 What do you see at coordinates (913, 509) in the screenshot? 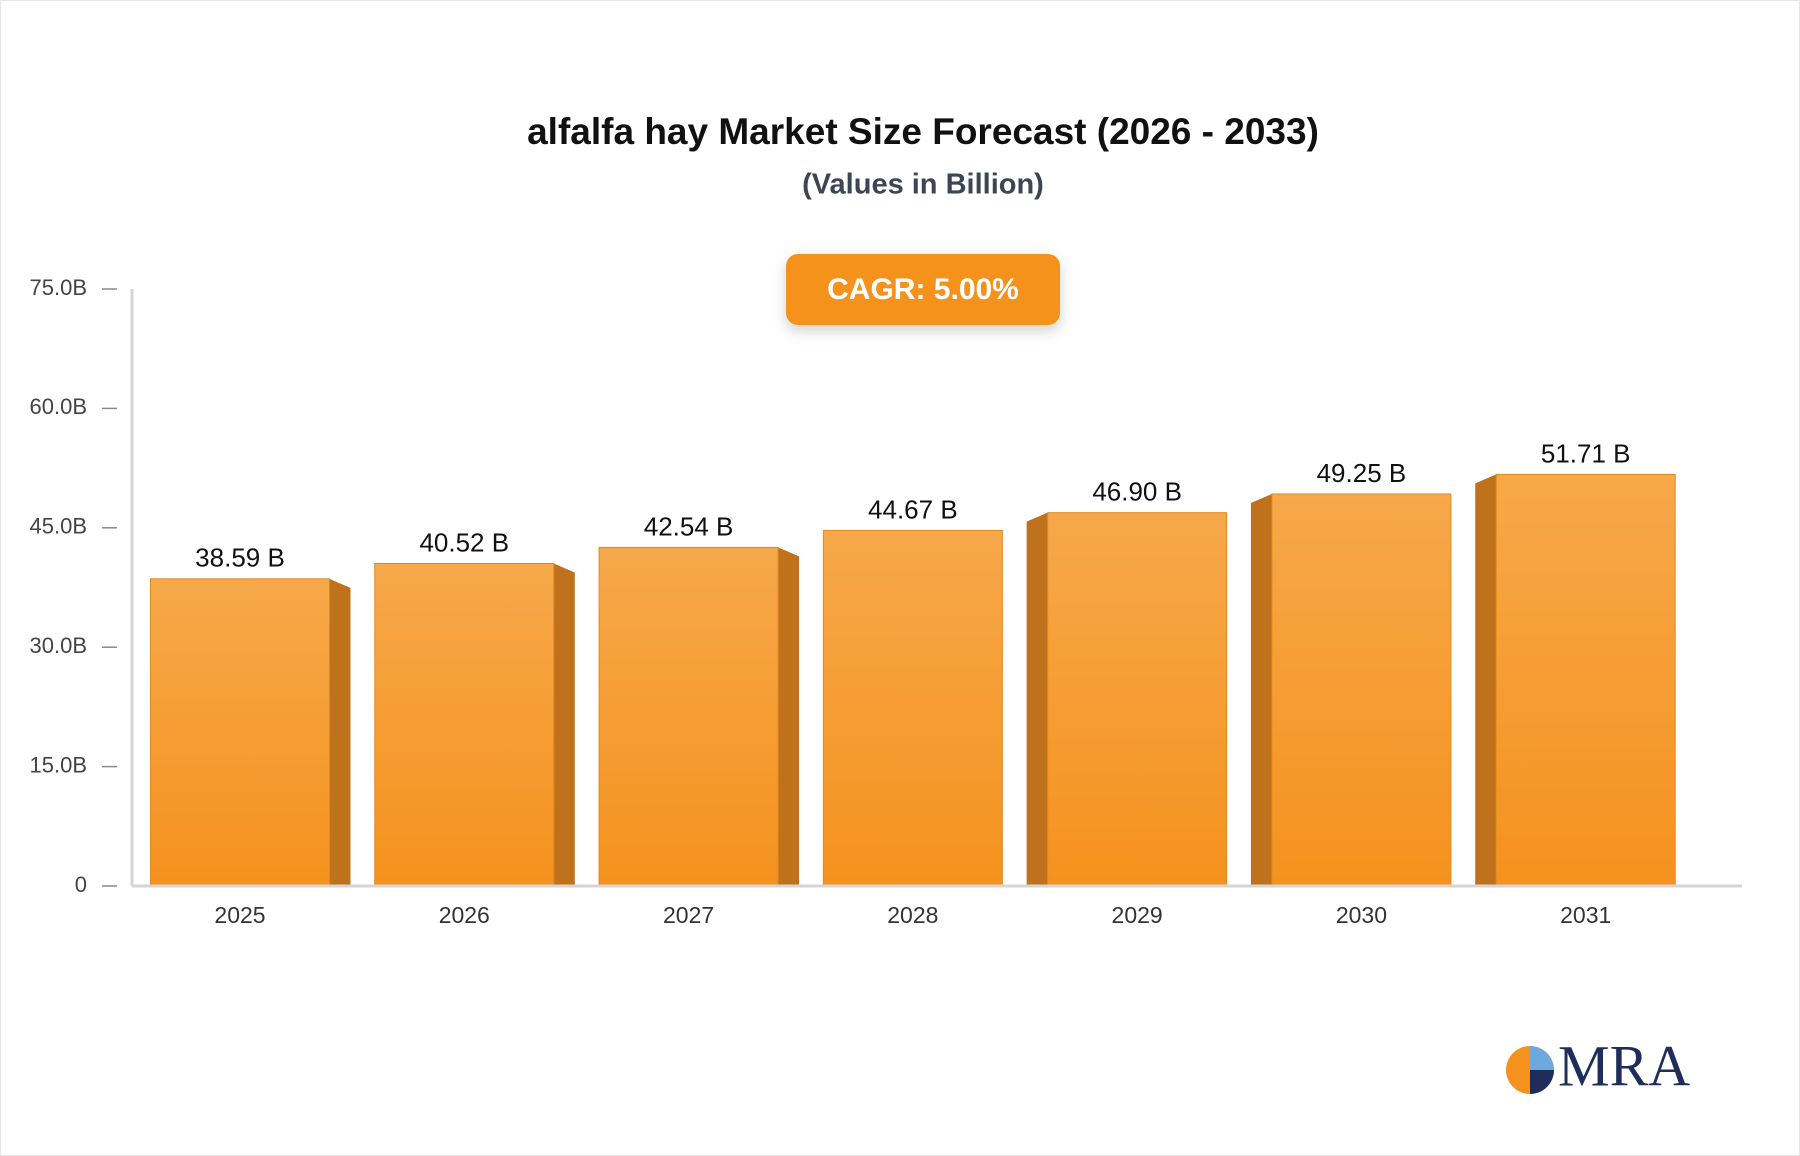
I see `value-label: 44.67 B` at bounding box center [913, 509].